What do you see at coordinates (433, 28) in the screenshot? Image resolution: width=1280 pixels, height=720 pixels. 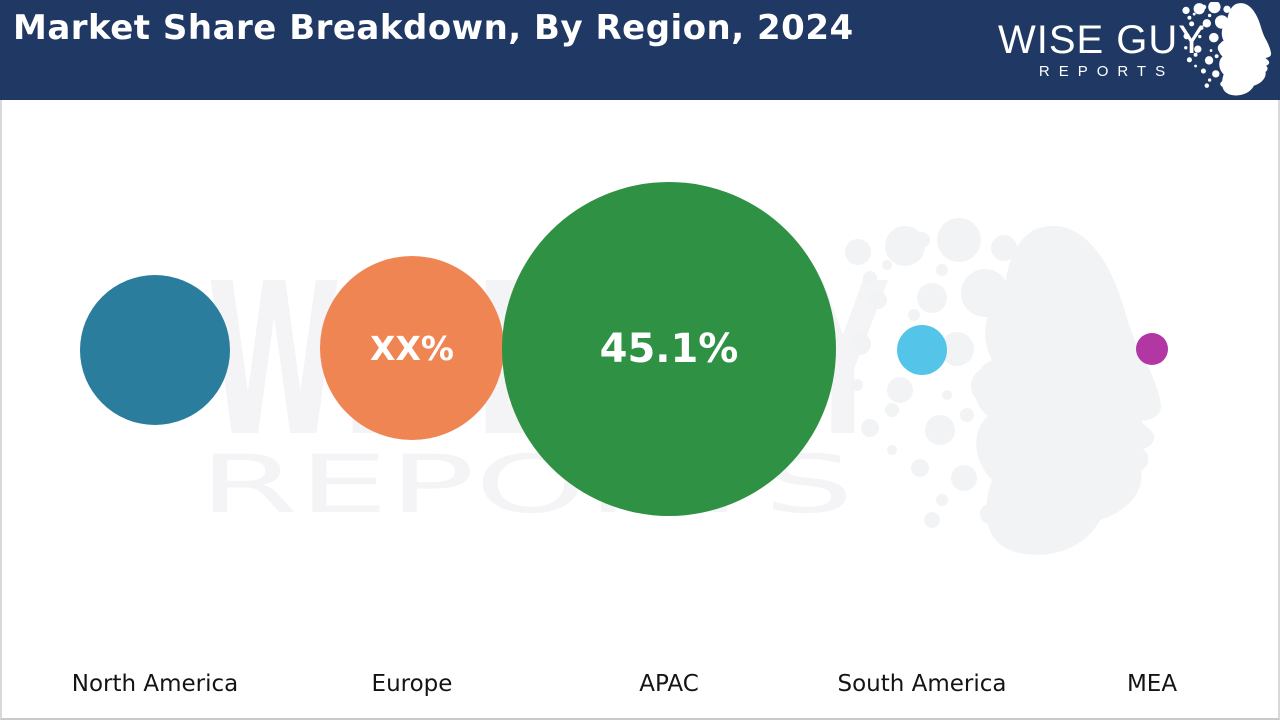 I see `page-title: Market Share Breakdown, By Region, 2024` at bounding box center [433, 28].